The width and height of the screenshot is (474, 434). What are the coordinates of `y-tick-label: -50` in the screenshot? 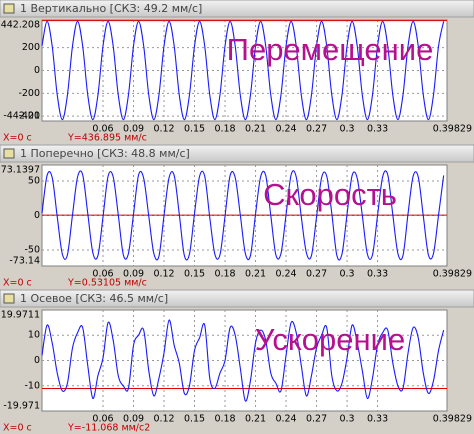 It's located at (32, 250).